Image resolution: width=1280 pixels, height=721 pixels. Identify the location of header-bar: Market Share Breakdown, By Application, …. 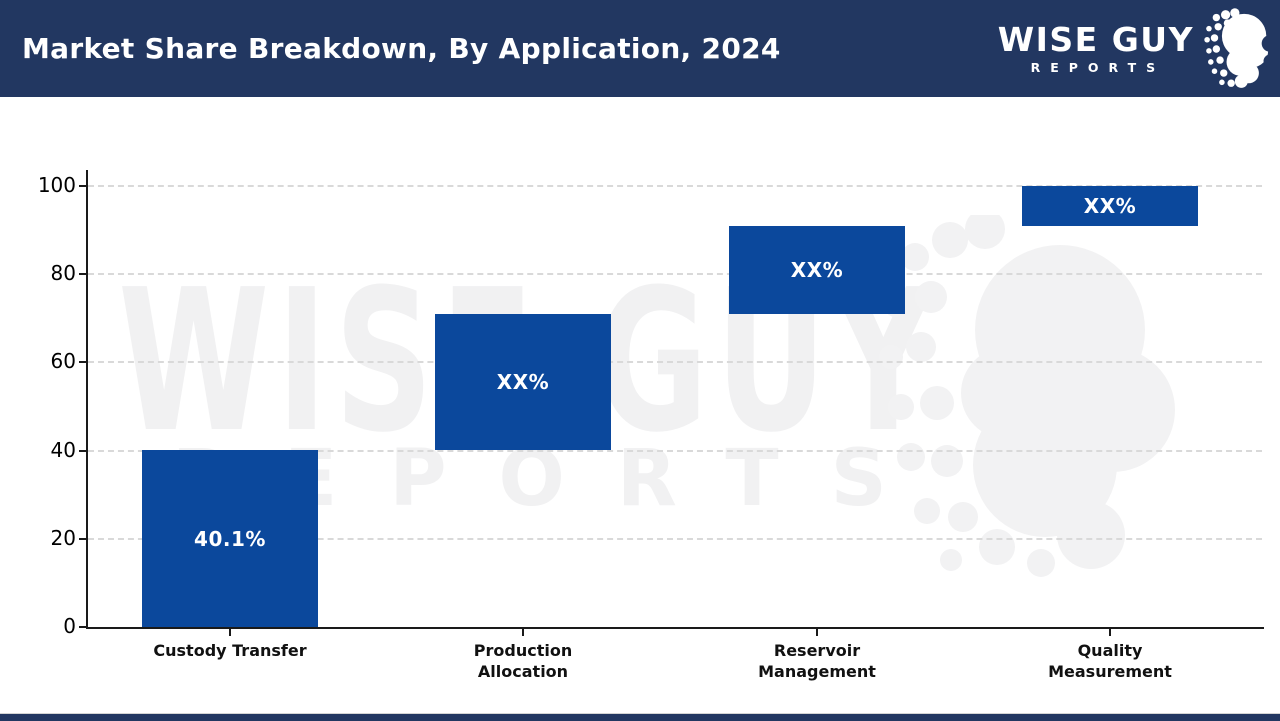
(640, 48).